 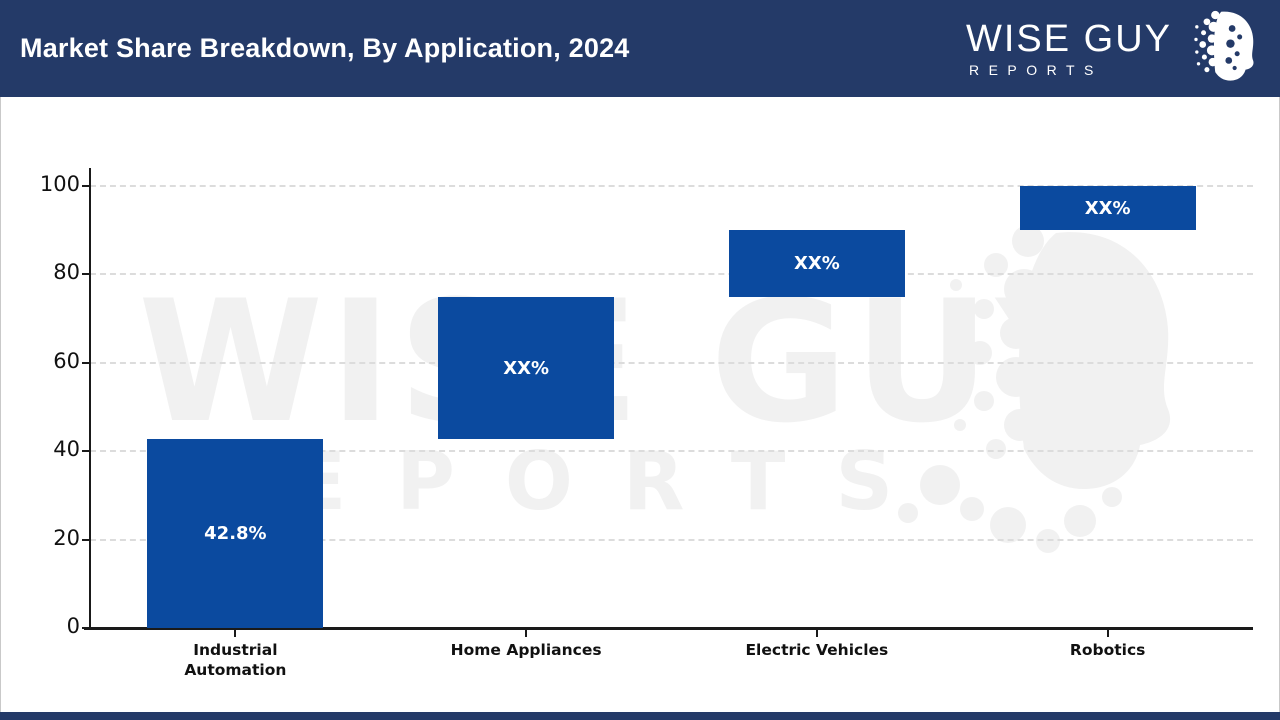 I want to click on bar-value-label-electric-vehicles: XX%, so click(x=816, y=264).